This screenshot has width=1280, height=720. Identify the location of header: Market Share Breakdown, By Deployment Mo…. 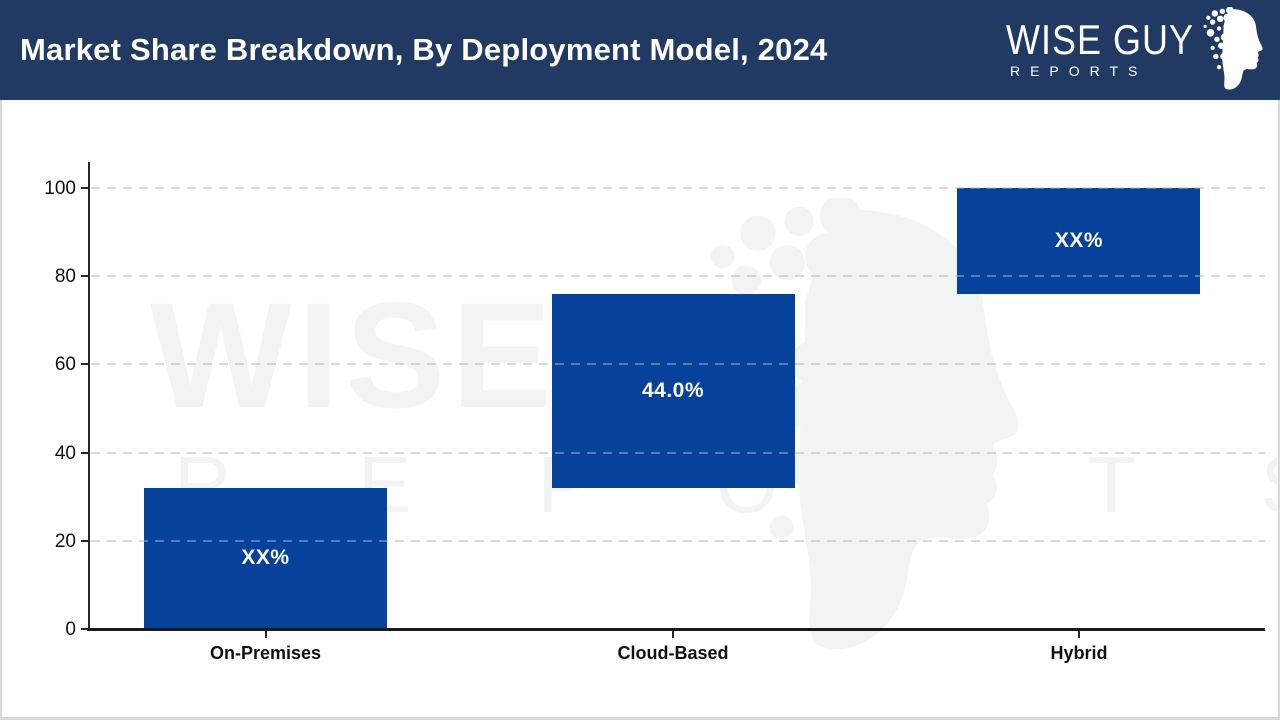
(640, 50).